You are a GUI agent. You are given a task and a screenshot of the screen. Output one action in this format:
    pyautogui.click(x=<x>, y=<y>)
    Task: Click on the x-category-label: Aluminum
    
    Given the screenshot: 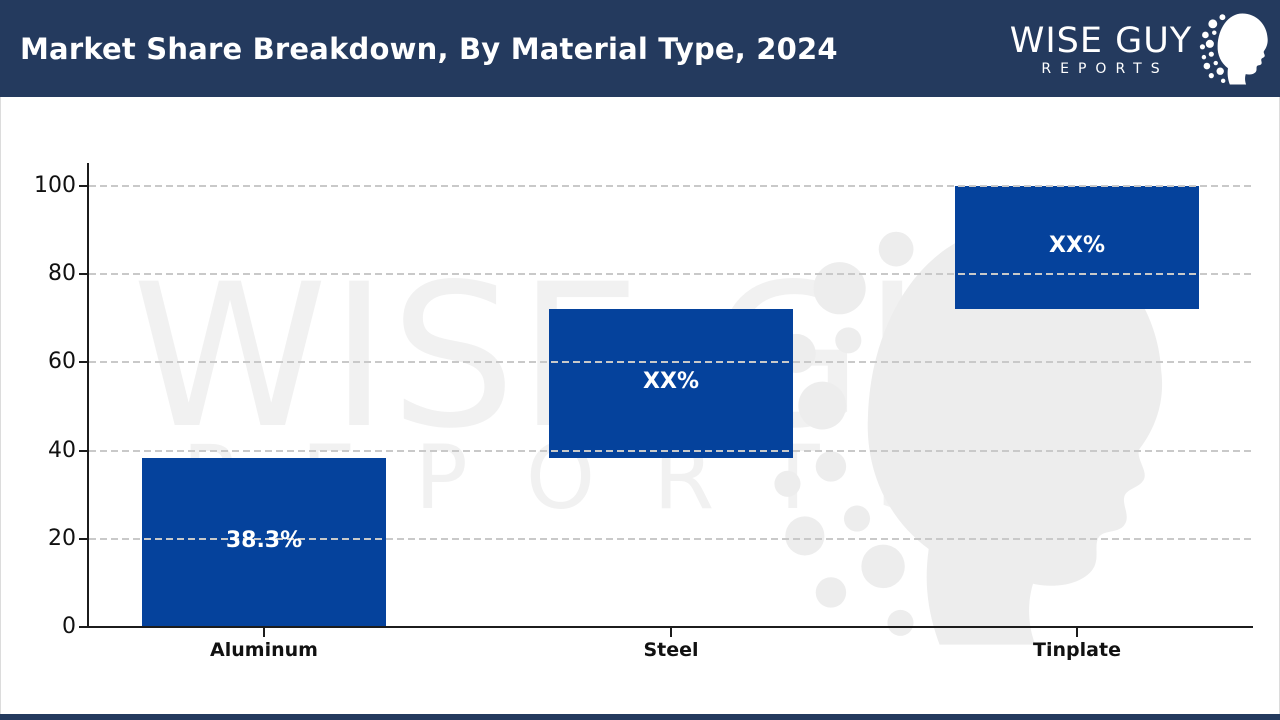 What is the action you would take?
    pyautogui.click(x=264, y=650)
    